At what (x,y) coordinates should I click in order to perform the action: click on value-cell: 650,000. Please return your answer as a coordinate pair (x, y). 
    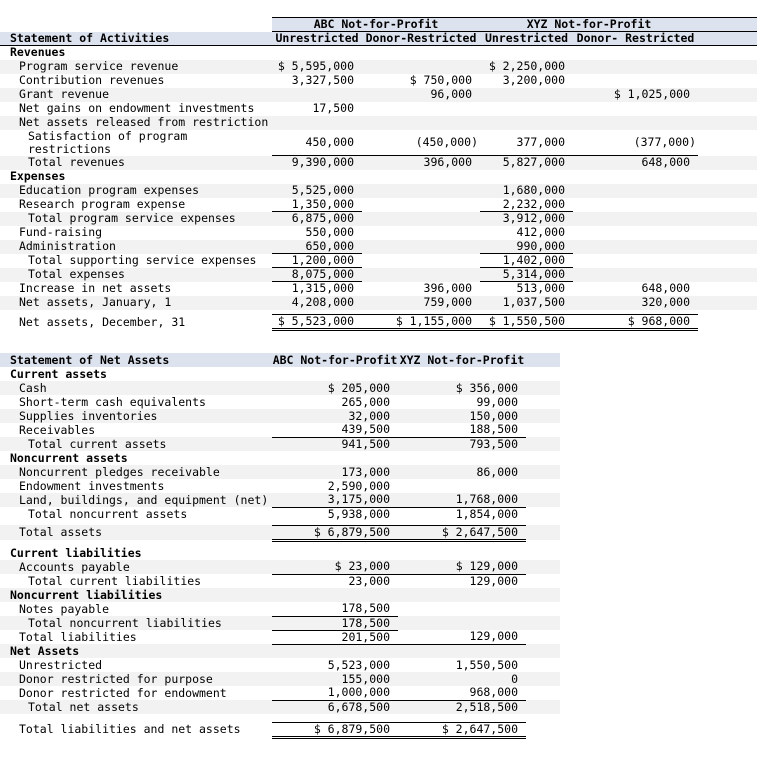
    Looking at the image, I should click on (317, 246).